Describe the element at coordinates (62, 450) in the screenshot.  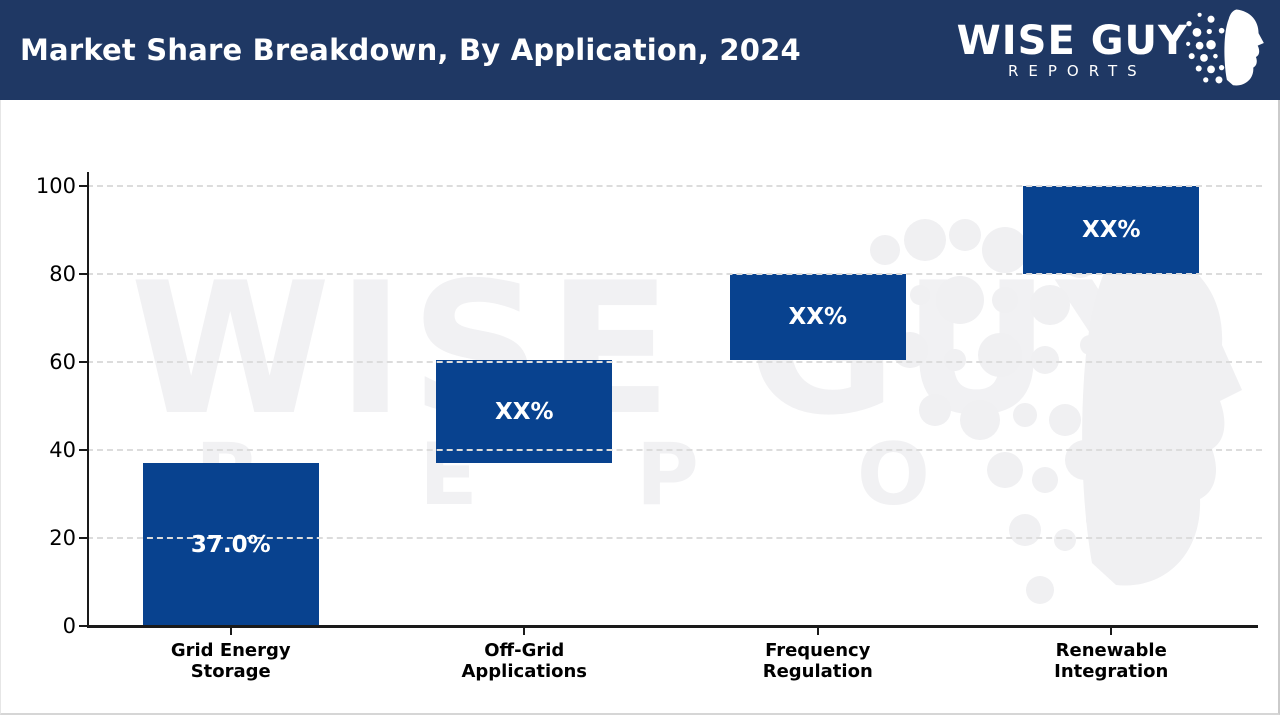
I see `y-tick-label: 40` at that location.